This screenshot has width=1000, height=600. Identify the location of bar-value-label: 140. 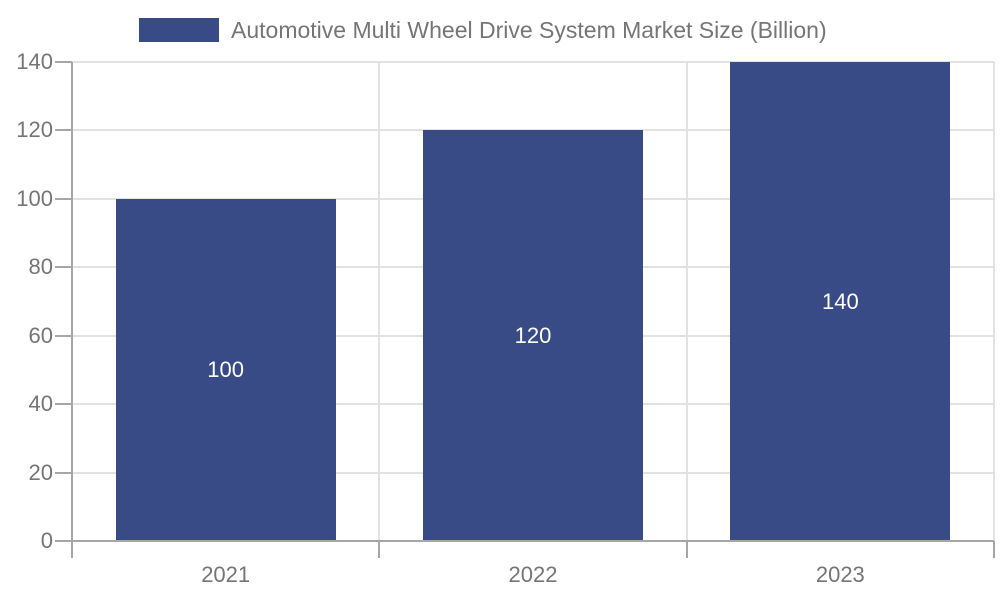
(840, 301).